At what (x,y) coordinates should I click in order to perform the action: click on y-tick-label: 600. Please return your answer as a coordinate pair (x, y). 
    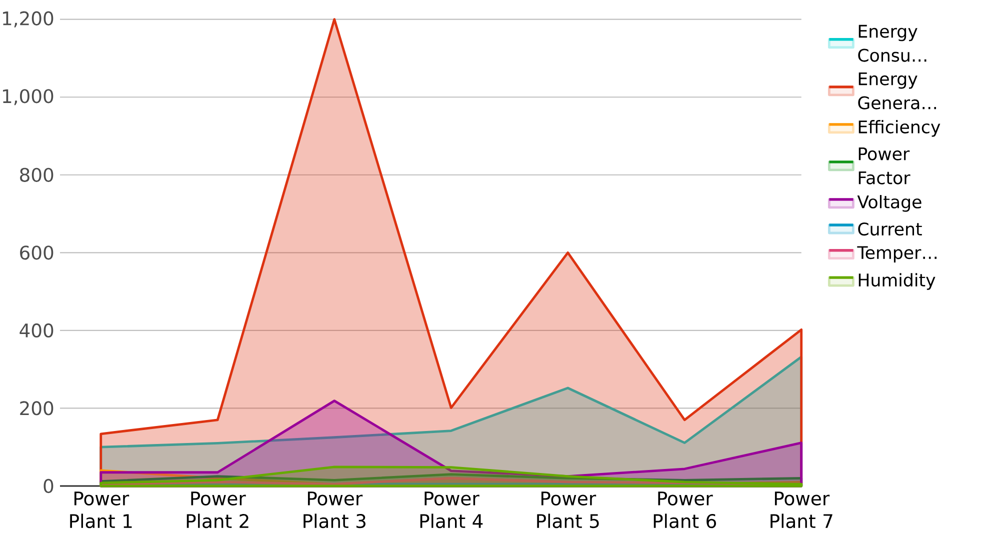
    Looking at the image, I should click on (37, 253).